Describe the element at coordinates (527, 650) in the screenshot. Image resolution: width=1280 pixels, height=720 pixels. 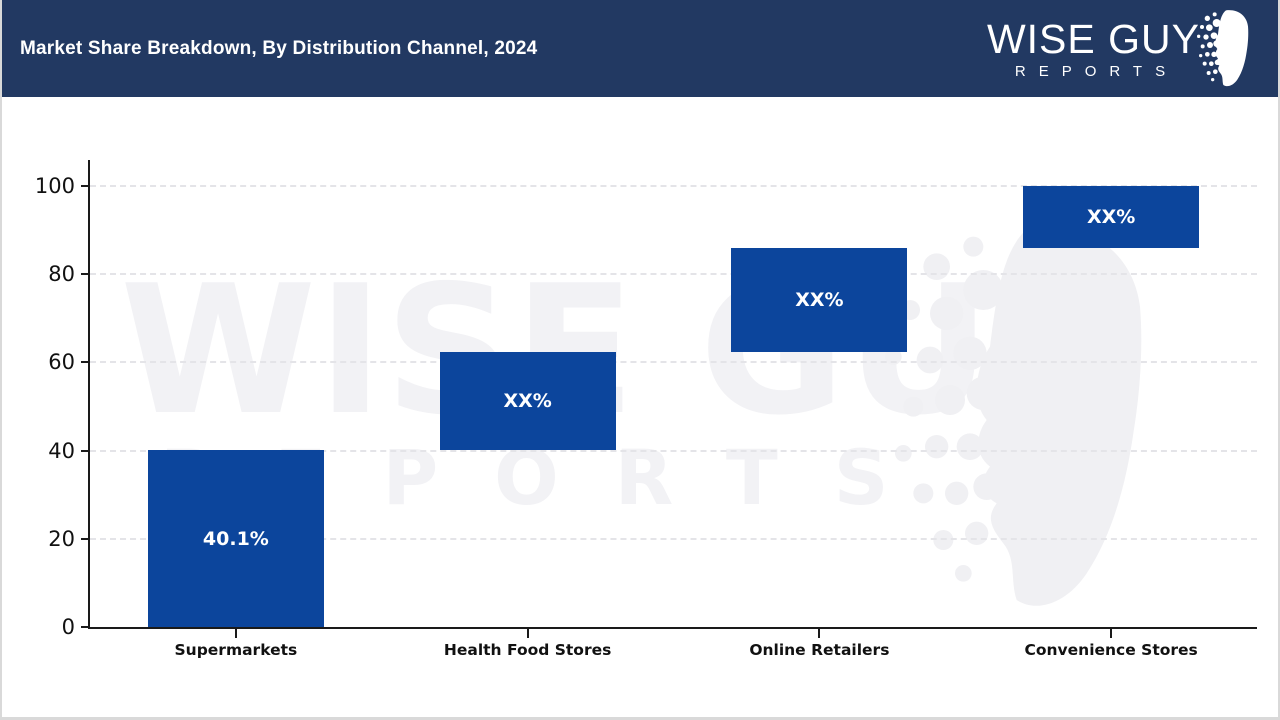
I see `x-category-label: Health Food Stores` at that location.